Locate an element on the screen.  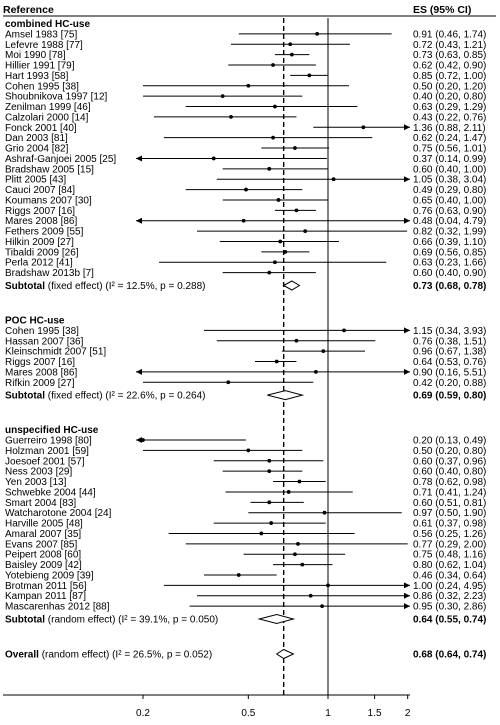
study-label: Smart 2004 [83] is located at coordinates (40, 503).